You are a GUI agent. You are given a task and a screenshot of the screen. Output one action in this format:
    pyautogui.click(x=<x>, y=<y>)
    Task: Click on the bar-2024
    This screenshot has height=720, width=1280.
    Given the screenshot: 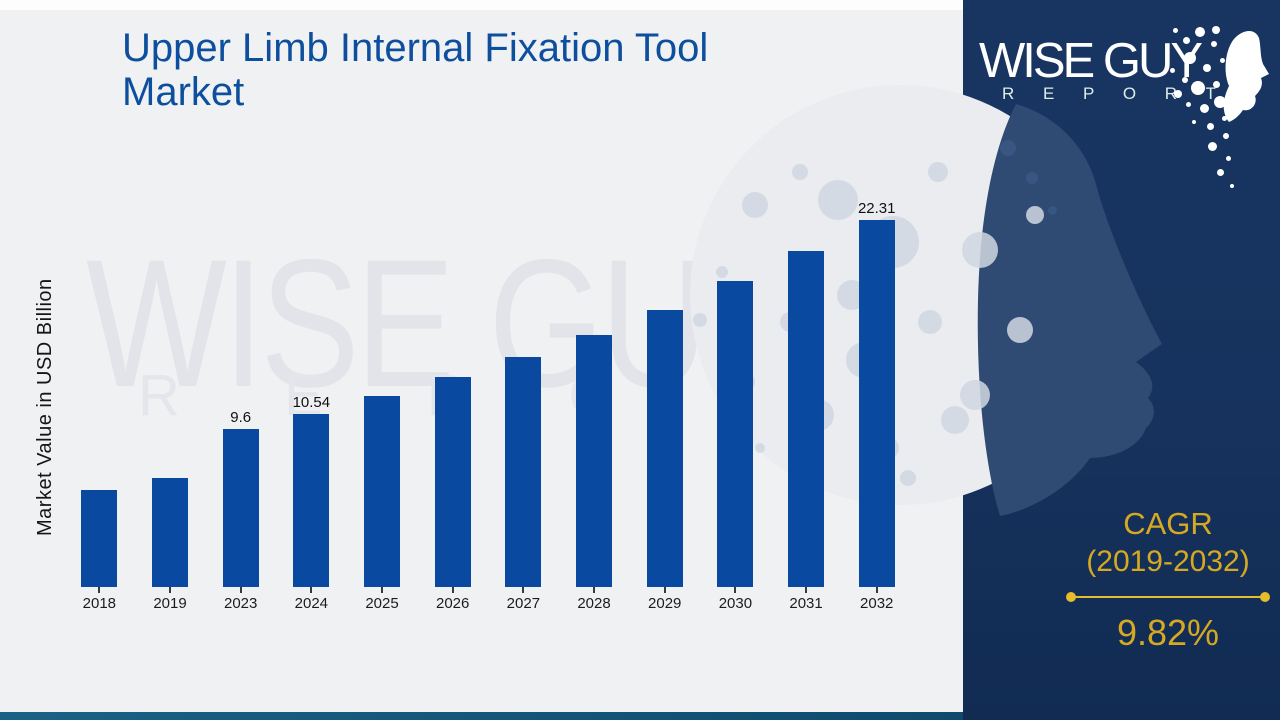 What is the action you would take?
    pyautogui.click(x=311, y=500)
    